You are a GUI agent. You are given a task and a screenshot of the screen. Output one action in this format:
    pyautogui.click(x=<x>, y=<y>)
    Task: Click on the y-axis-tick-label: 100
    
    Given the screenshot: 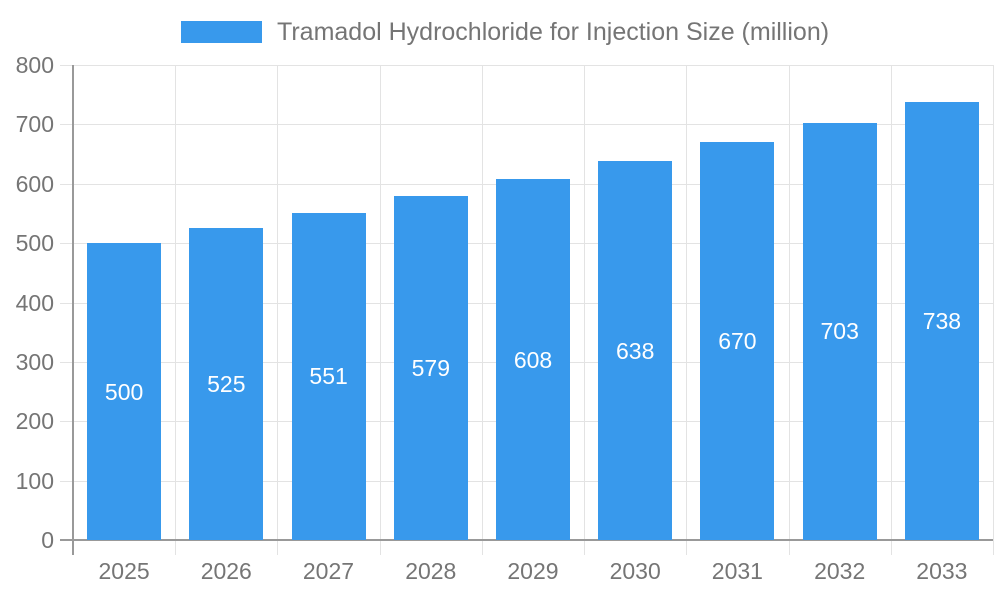 What is the action you would take?
    pyautogui.click(x=34, y=481)
    